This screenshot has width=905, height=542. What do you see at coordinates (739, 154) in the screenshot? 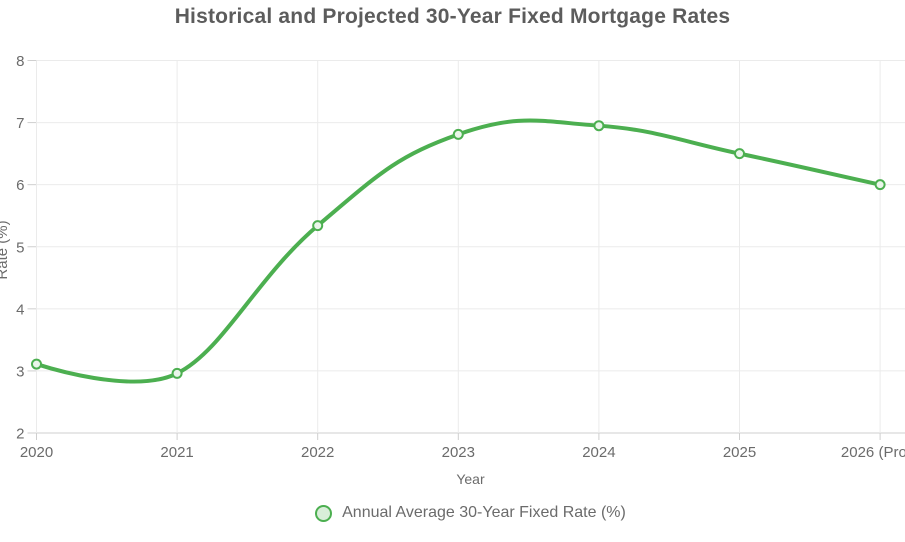
I see `data-point-2025` at bounding box center [739, 154].